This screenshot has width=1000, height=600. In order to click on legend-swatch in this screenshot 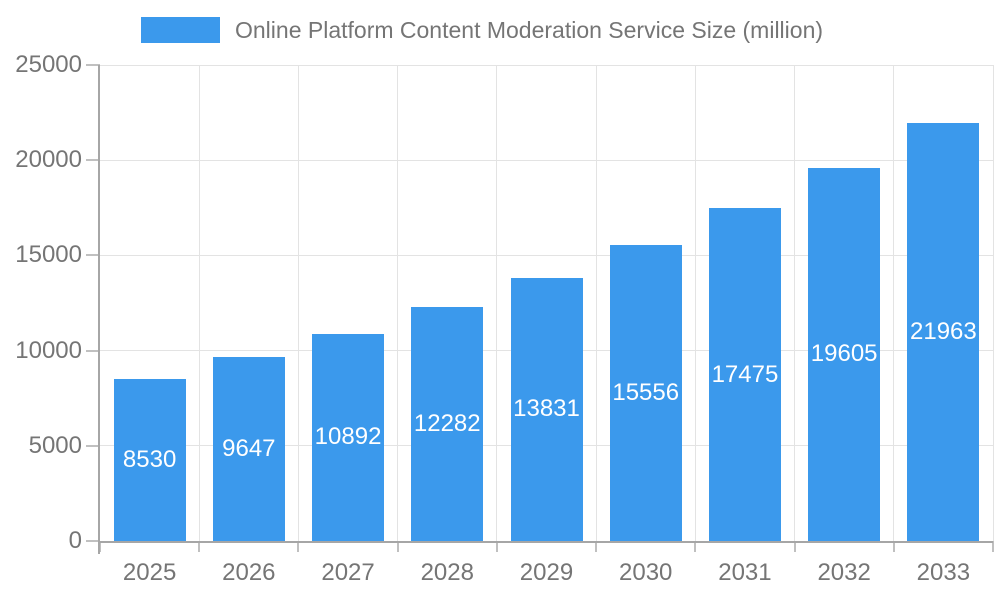, I will do `click(180, 30)`.